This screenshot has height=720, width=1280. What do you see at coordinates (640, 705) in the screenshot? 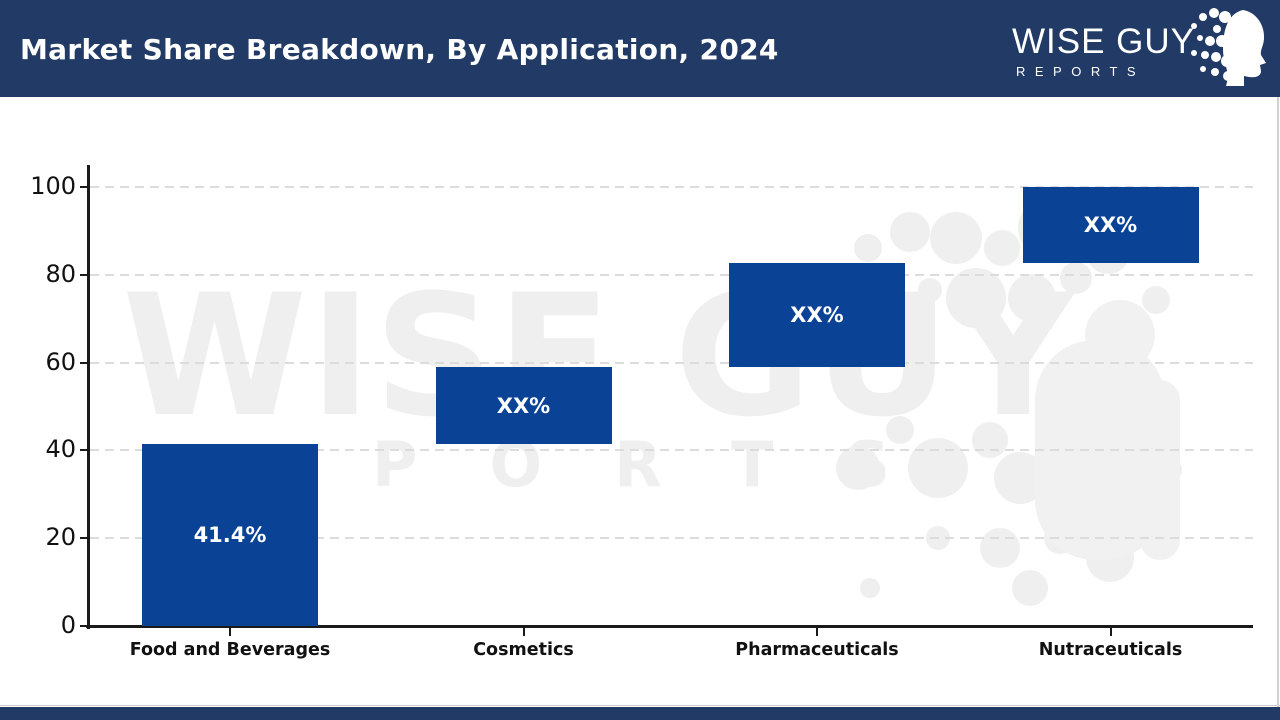
I see `footer-divider-line` at bounding box center [640, 705].